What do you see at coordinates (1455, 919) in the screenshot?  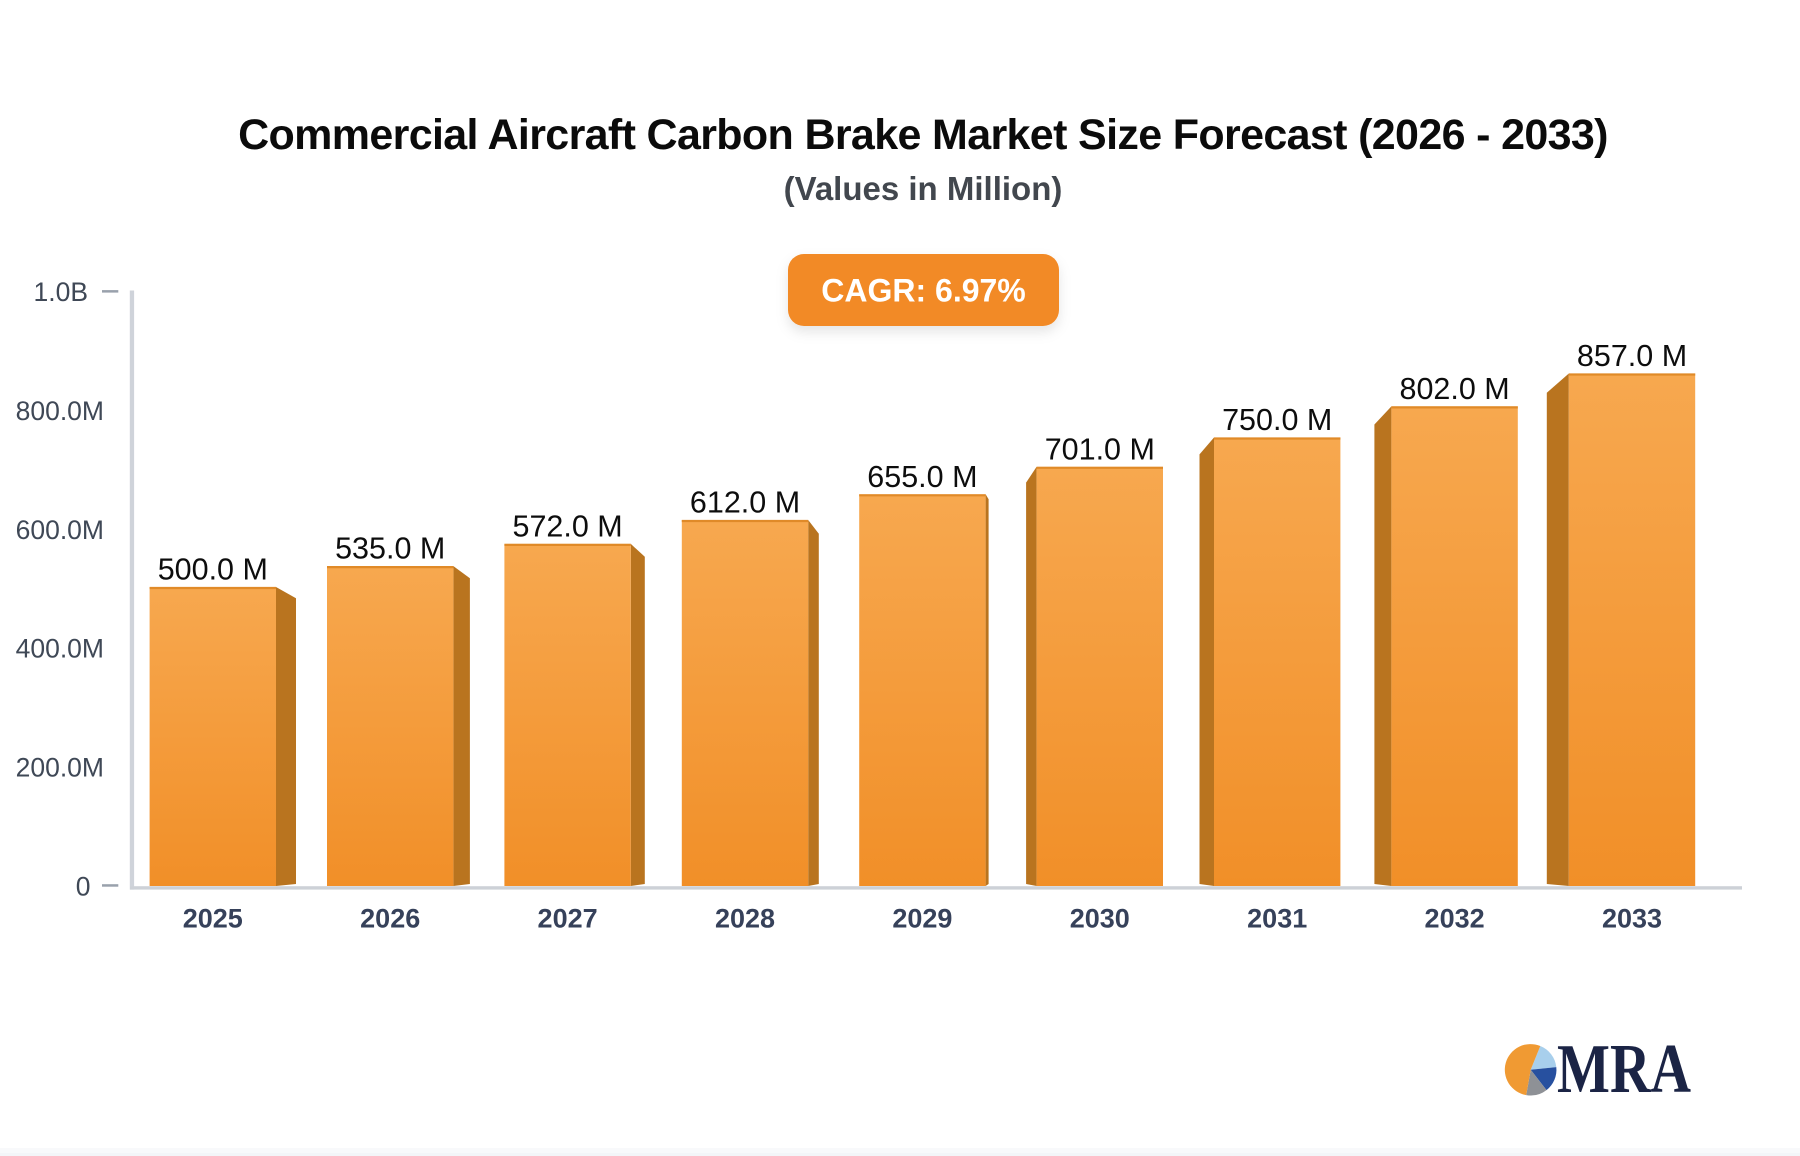 I see `svg-text: 2032` at bounding box center [1455, 919].